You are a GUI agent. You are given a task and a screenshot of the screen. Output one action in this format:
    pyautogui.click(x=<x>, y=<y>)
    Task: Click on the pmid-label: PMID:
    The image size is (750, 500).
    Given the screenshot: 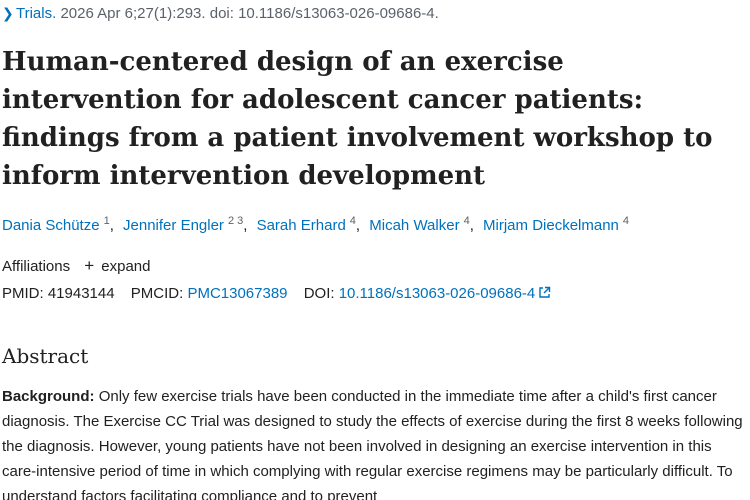 What is the action you would take?
    pyautogui.click(x=23, y=293)
    